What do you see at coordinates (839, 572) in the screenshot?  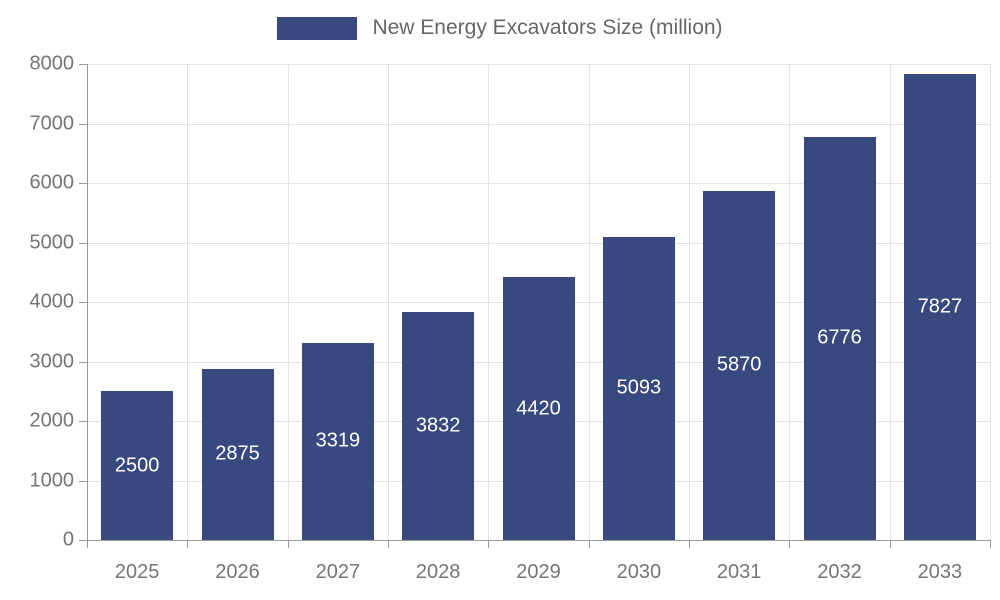 I see `x-axis-tick-label: 2032` at bounding box center [839, 572].